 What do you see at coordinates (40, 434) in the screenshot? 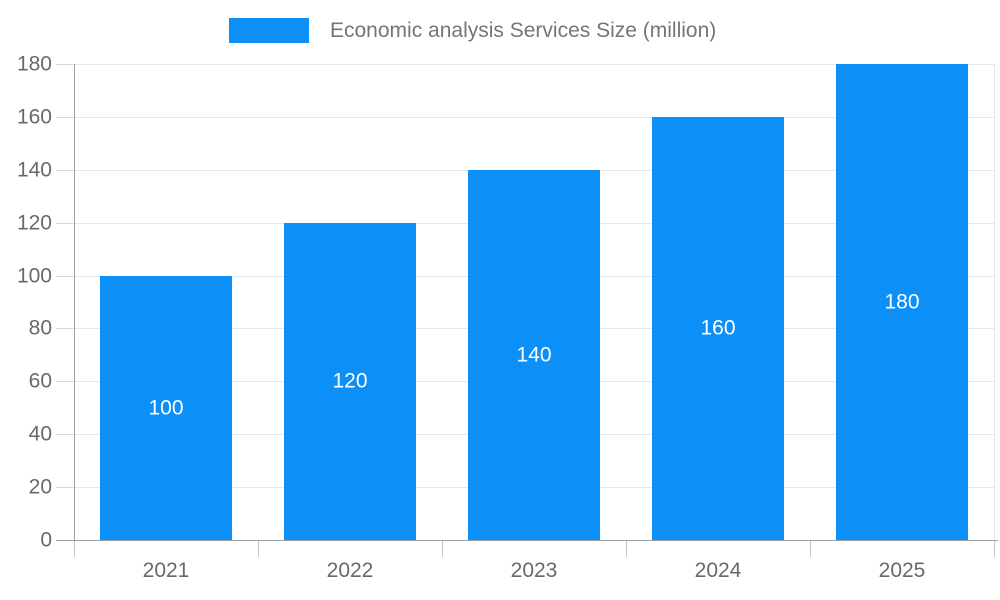
I see `y-axis-tick-label: 40` at bounding box center [40, 434].